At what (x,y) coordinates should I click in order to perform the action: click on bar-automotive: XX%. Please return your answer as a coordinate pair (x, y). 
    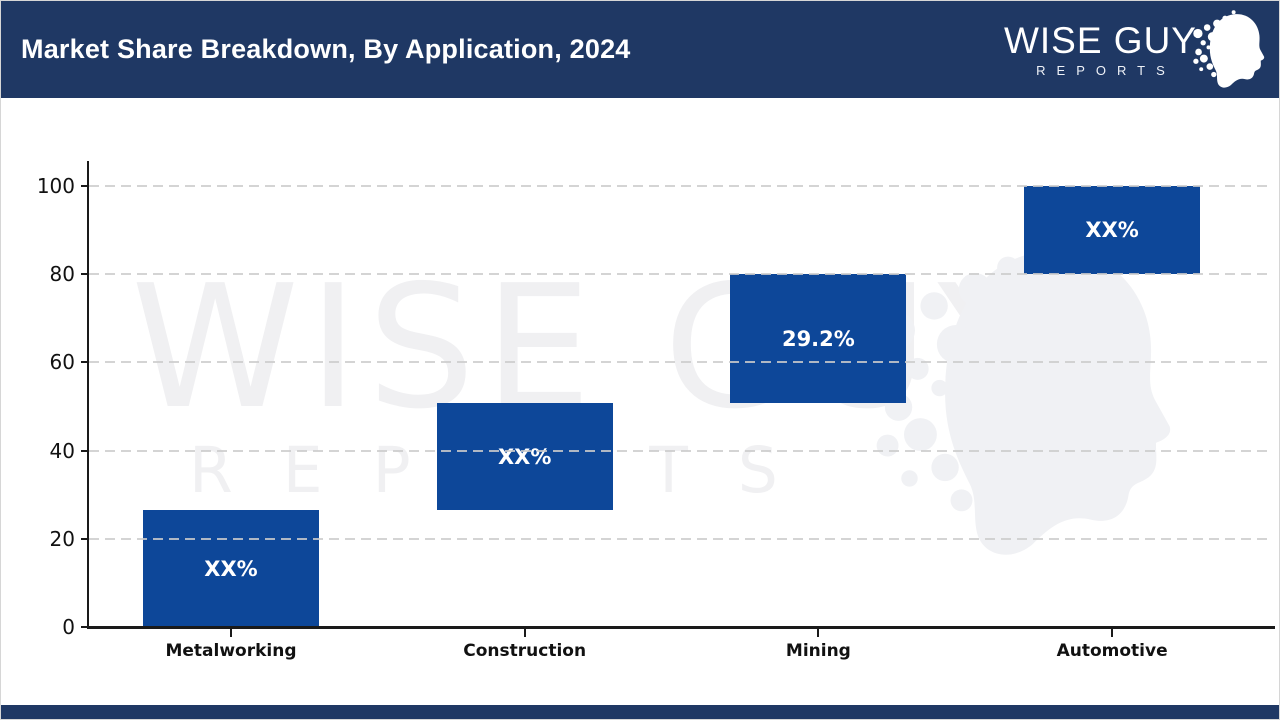
    Looking at the image, I should click on (1112, 230).